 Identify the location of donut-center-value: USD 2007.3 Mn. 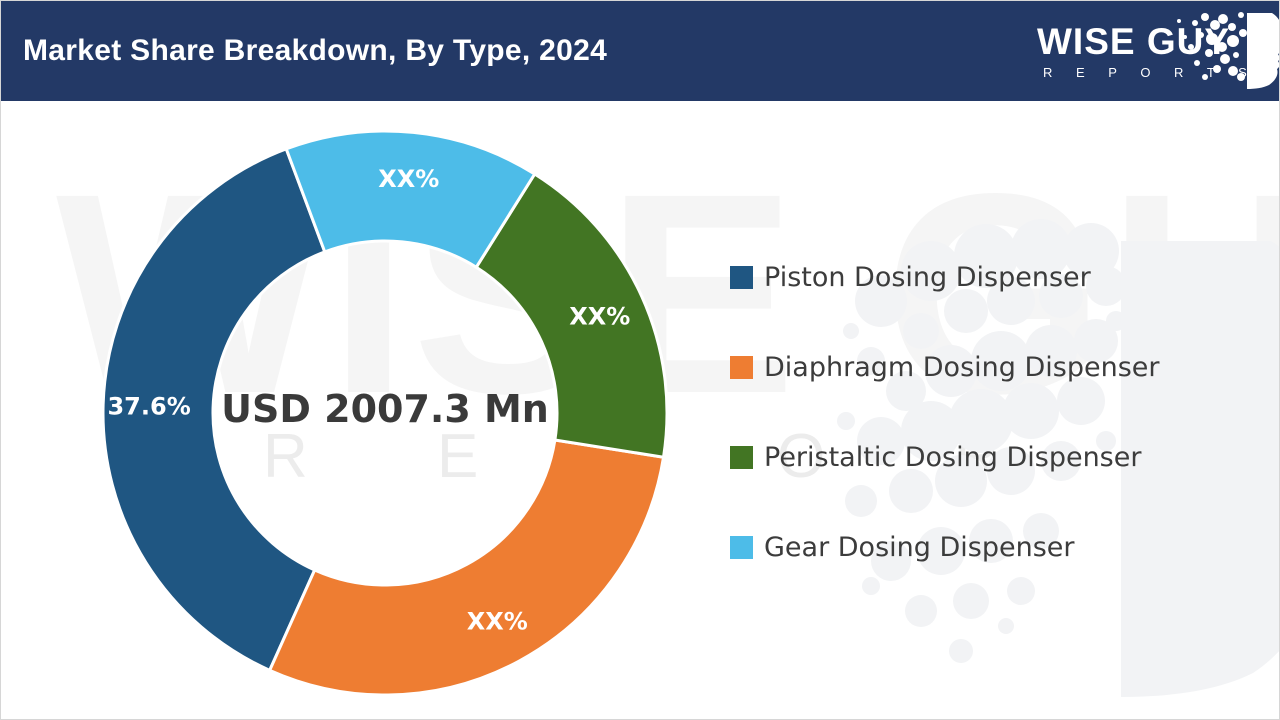
(385, 409).